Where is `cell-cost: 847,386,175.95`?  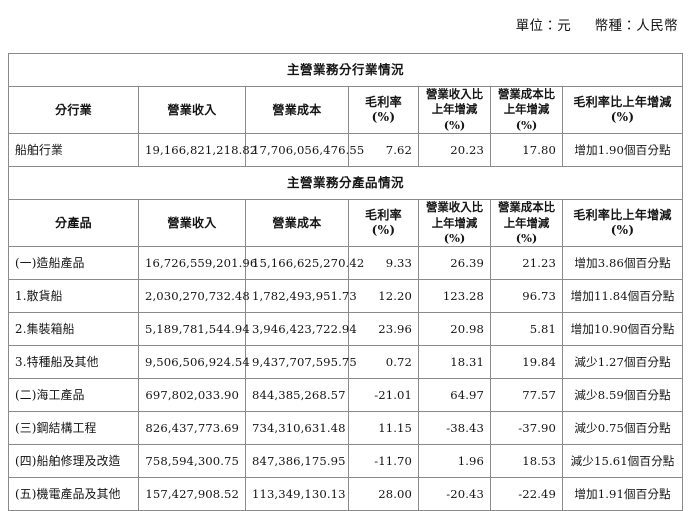 cell-cost: 847,386,175.95 is located at coordinates (297, 461).